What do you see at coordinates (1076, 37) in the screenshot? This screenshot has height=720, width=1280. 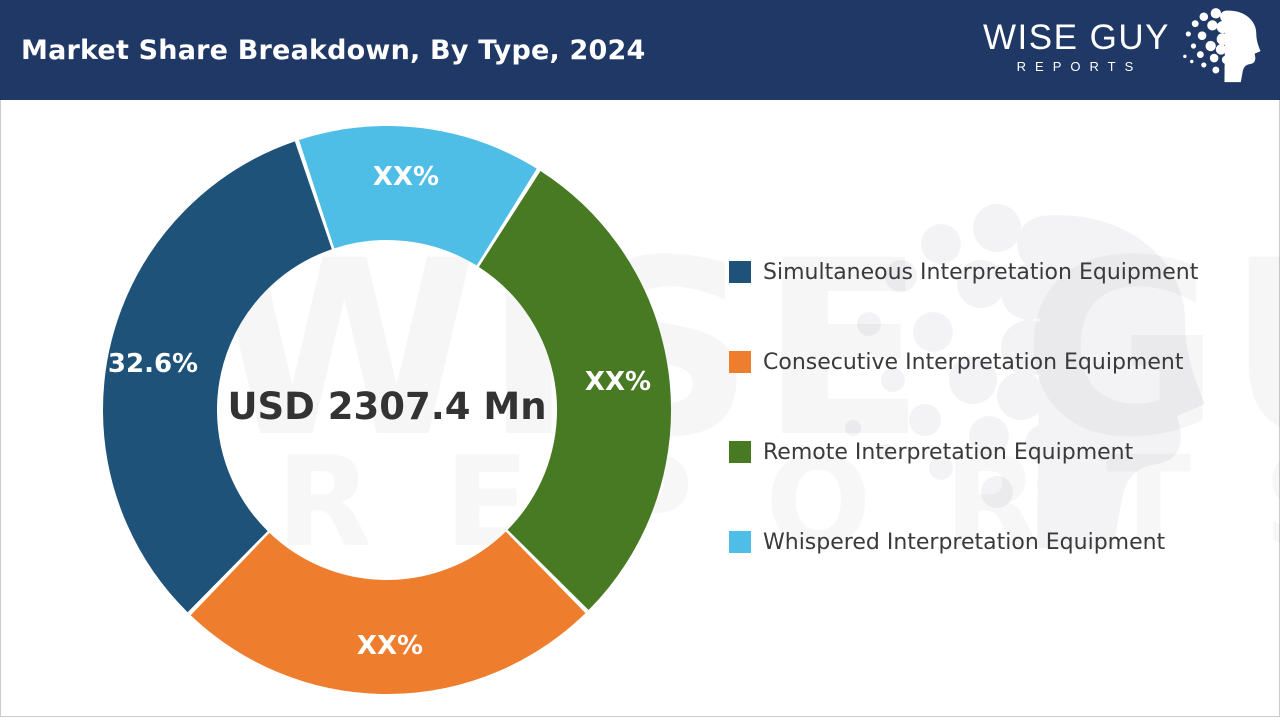 I see `brand-name-label: WISE GUY` at bounding box center [1076, 37].